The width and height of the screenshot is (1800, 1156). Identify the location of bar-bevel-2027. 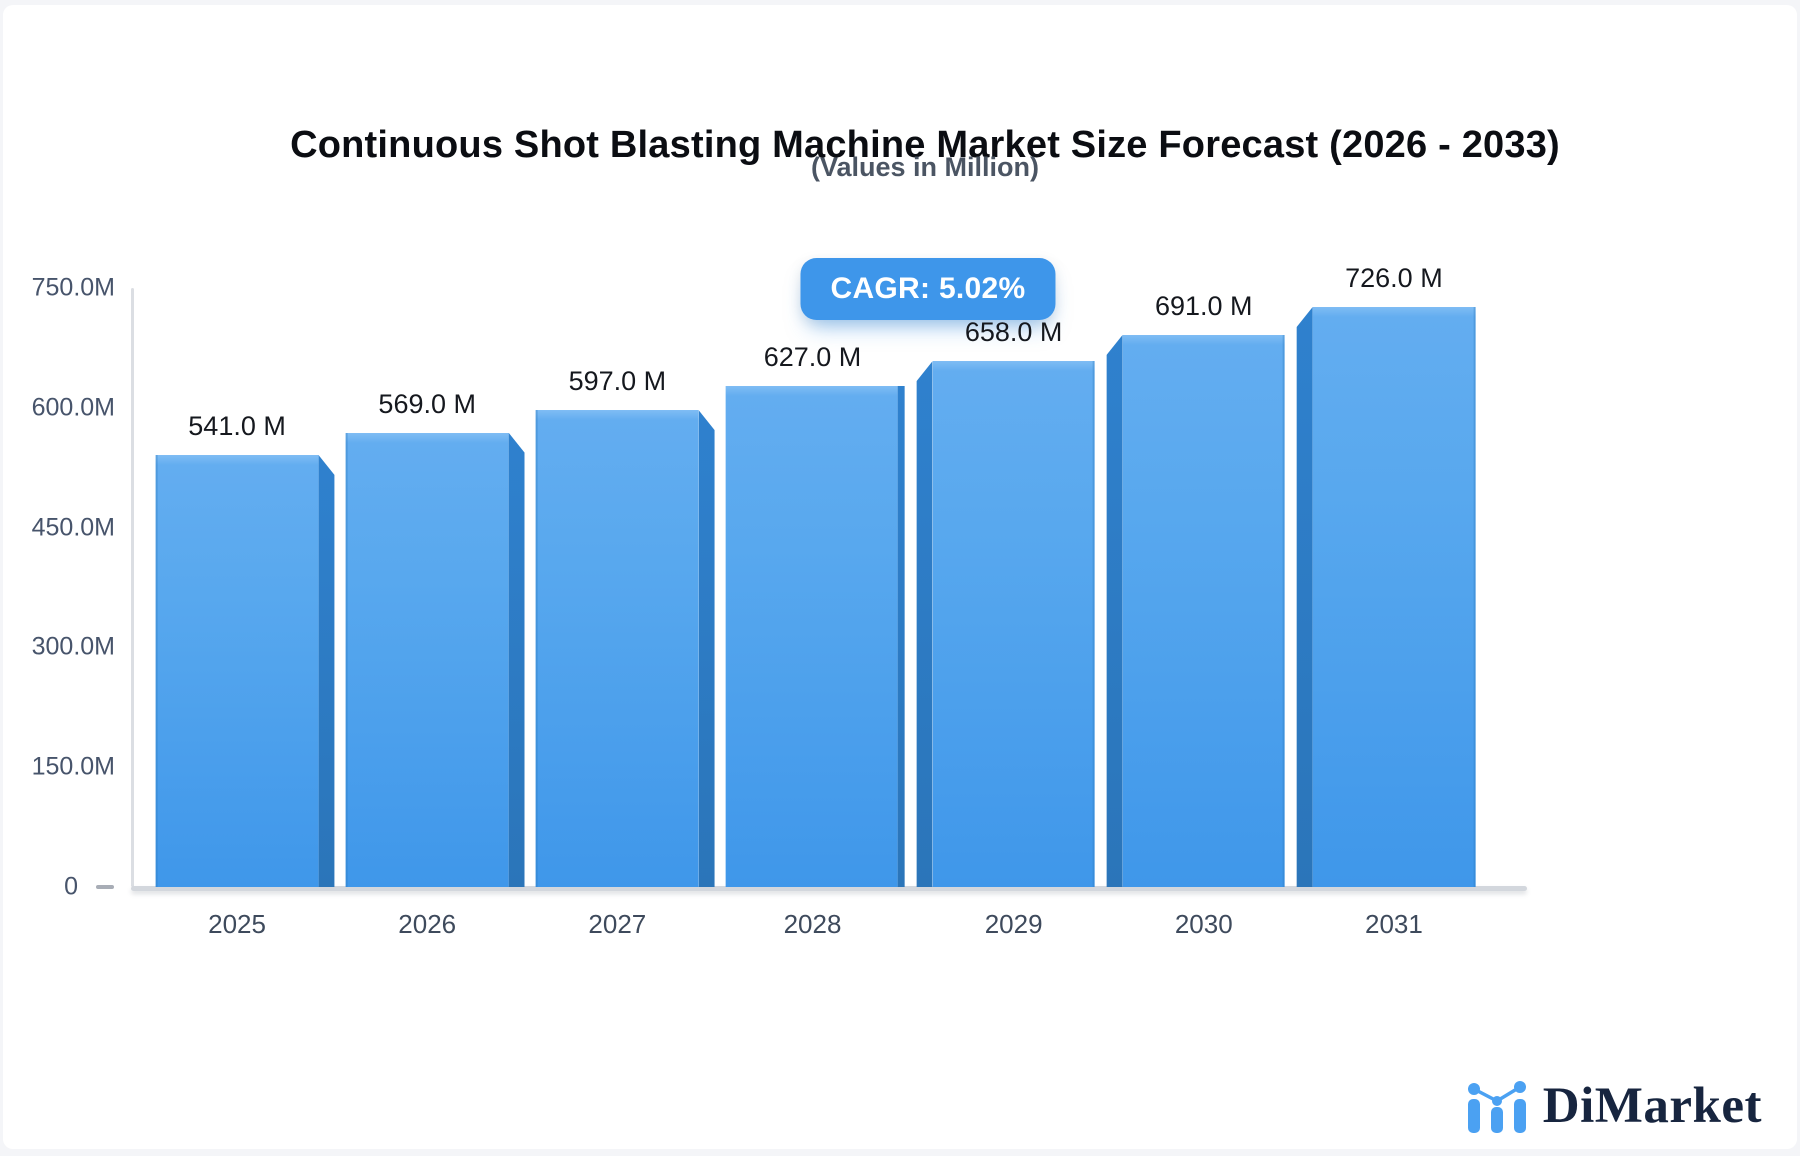
(706, 648).